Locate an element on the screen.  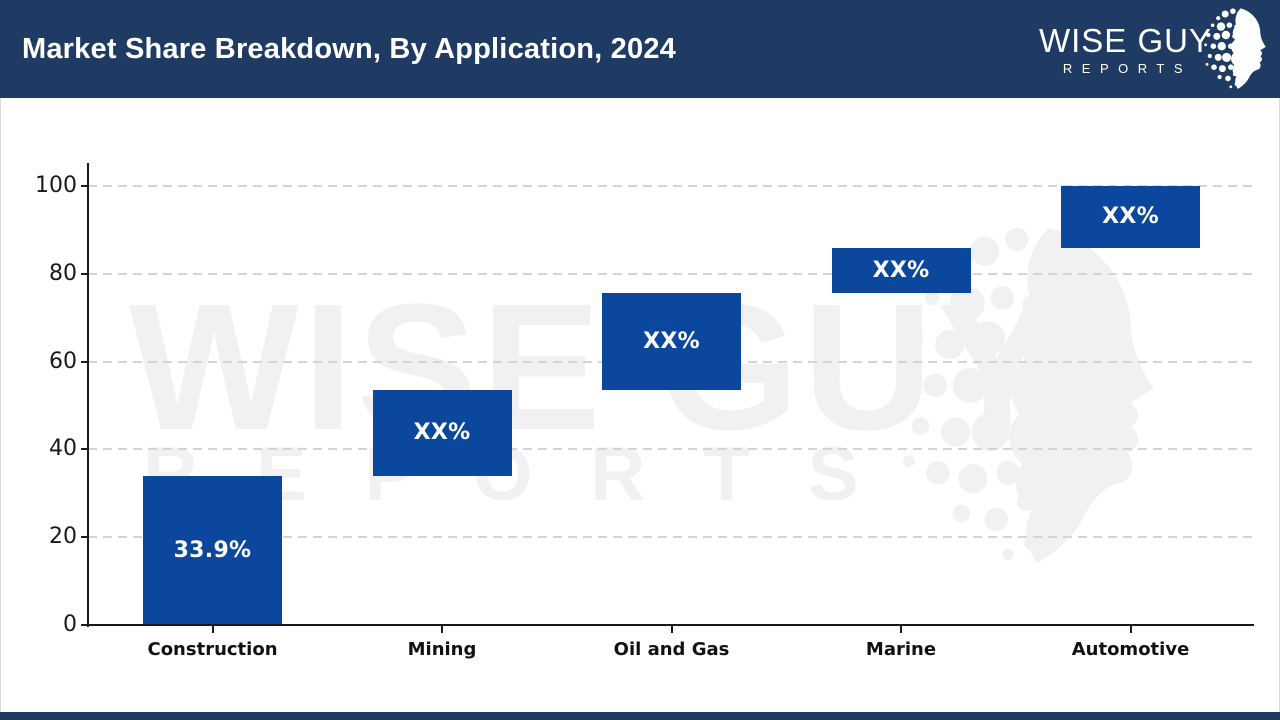
y-axis-tick-label: 60 is located at coordinates (63, 361).